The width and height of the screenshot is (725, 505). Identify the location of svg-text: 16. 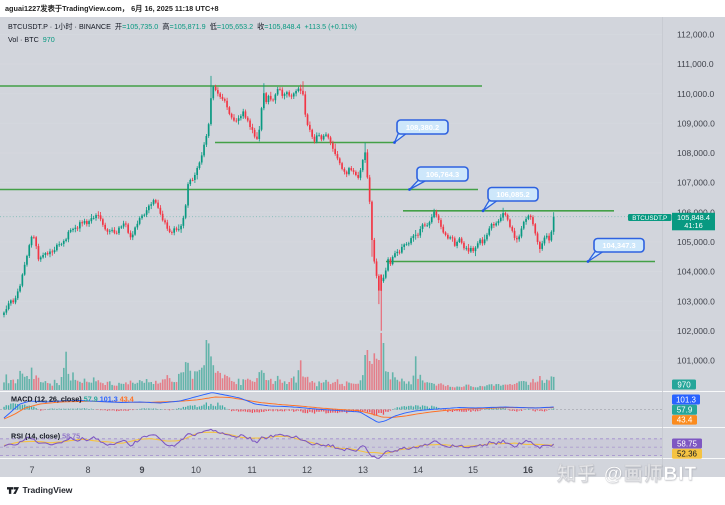
(528, 470).